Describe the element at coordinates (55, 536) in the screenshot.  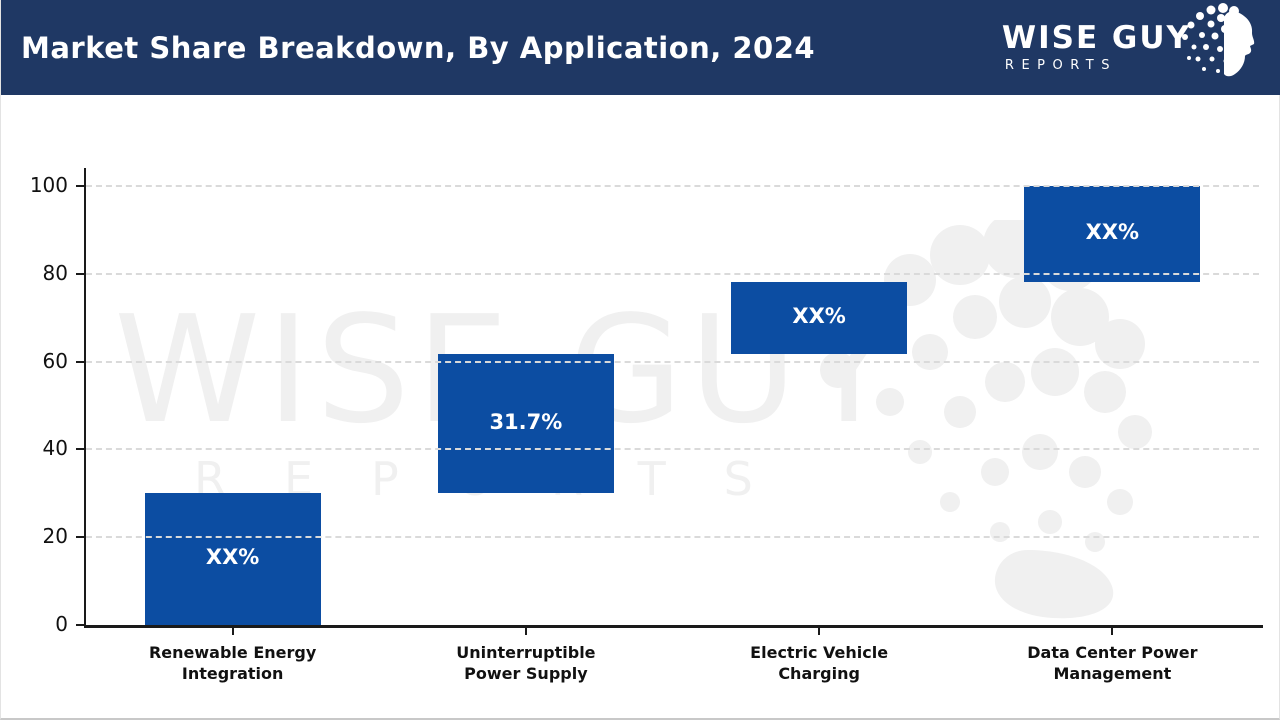
I see `y-tick-label: 20` at that location.